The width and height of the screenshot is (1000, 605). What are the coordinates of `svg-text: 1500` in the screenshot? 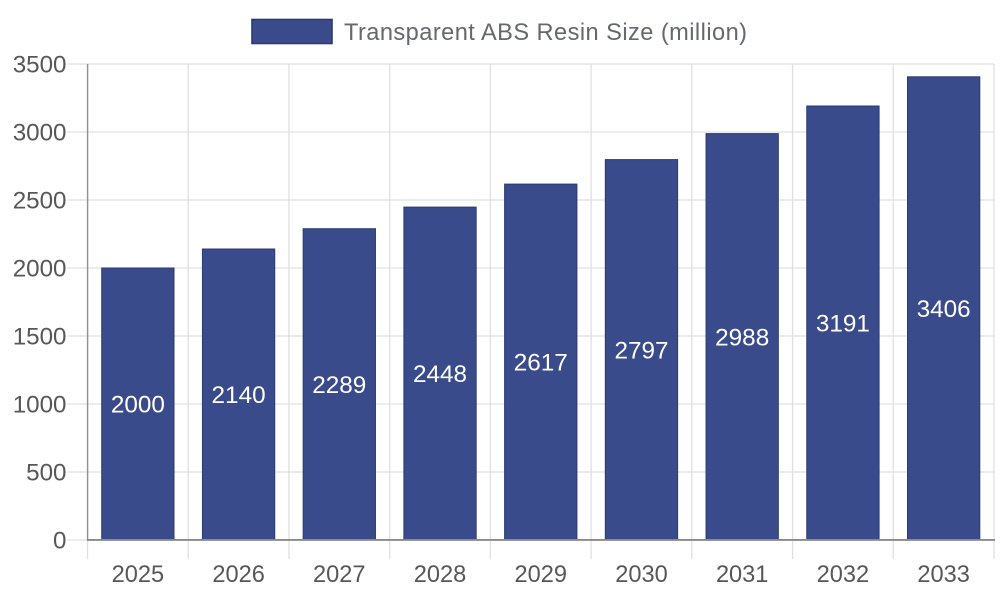 It's located at (40, 336).